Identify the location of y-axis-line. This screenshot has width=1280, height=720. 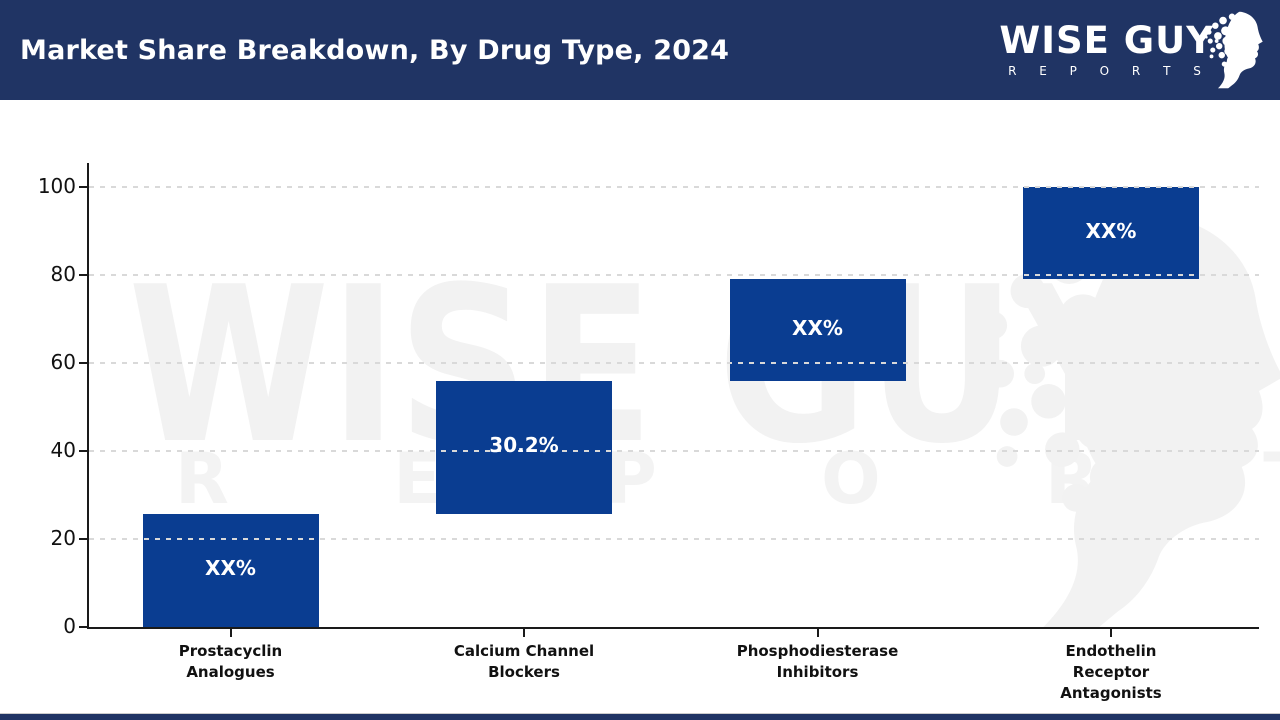
(88, 396).